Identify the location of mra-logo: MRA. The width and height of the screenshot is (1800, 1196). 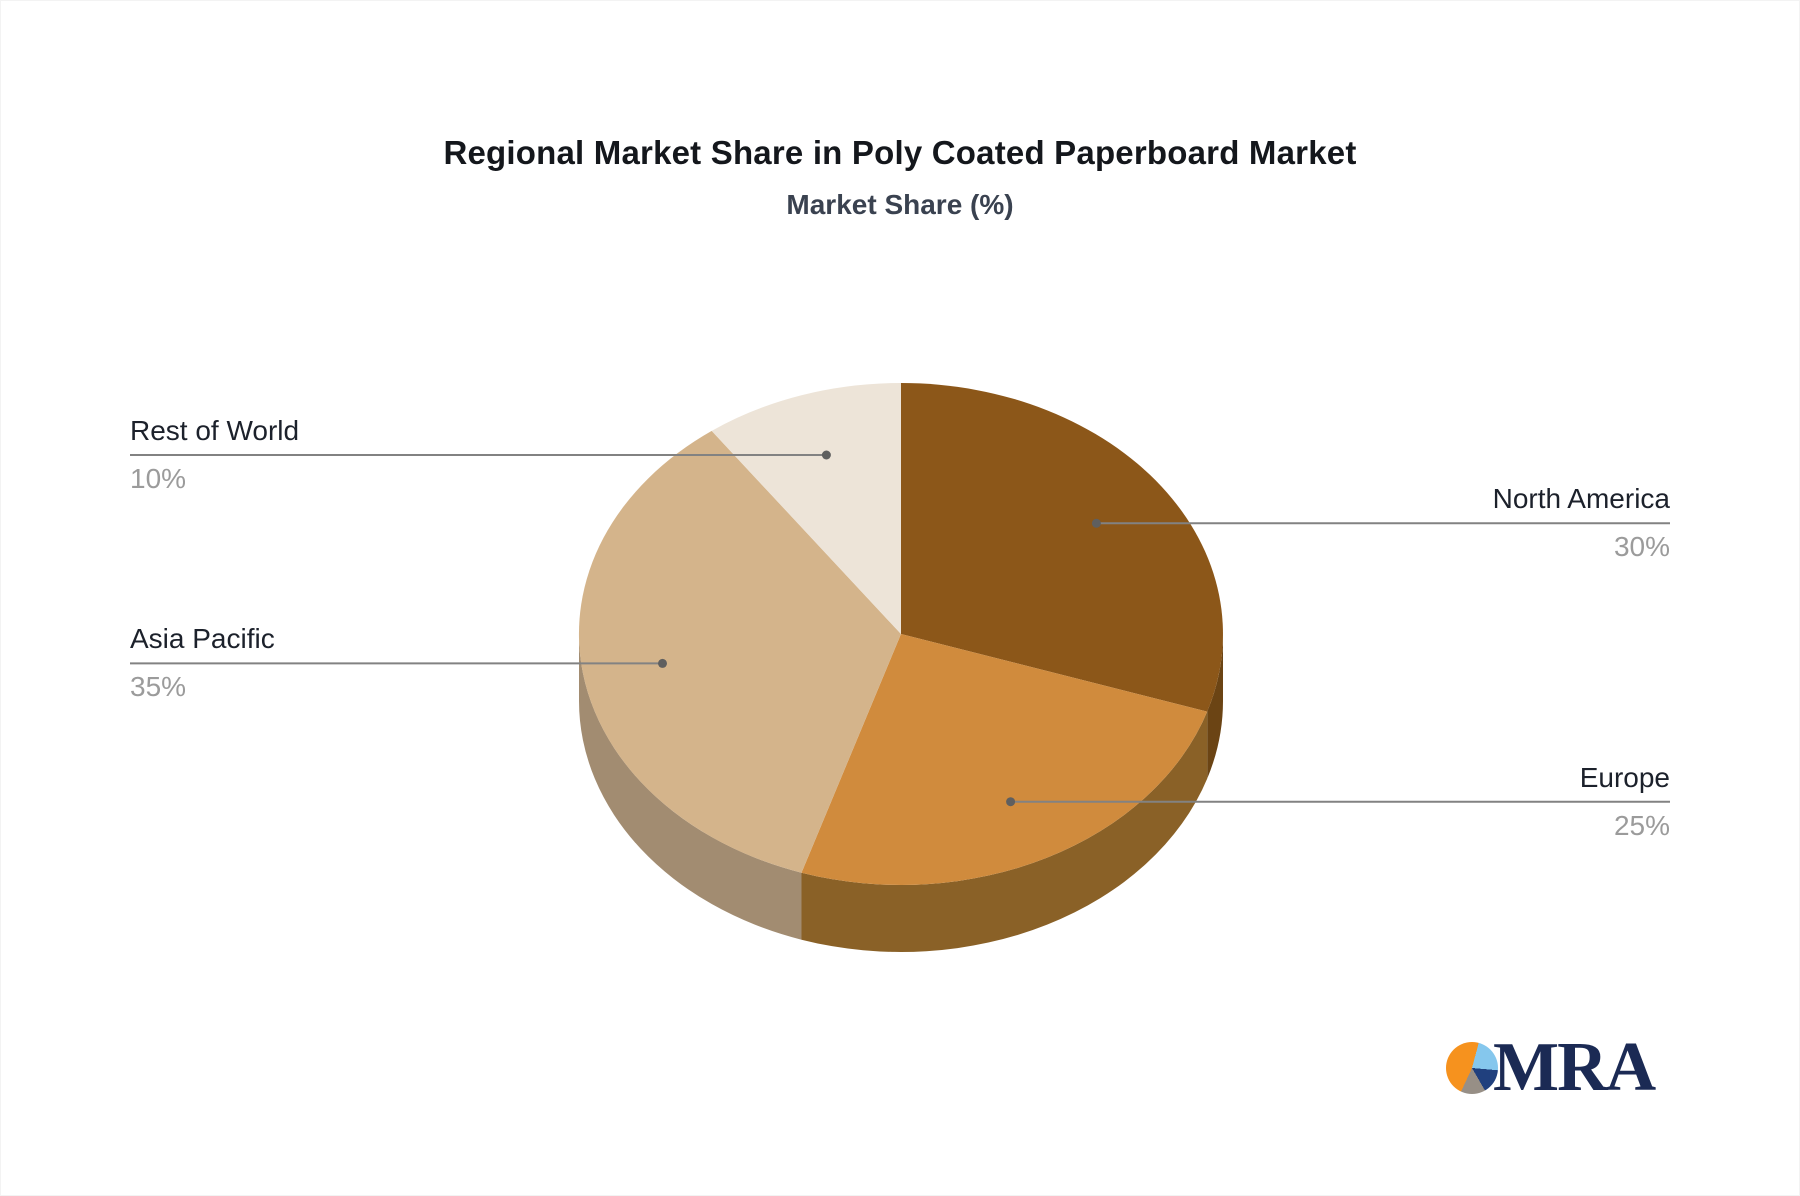
(1551, 1067).